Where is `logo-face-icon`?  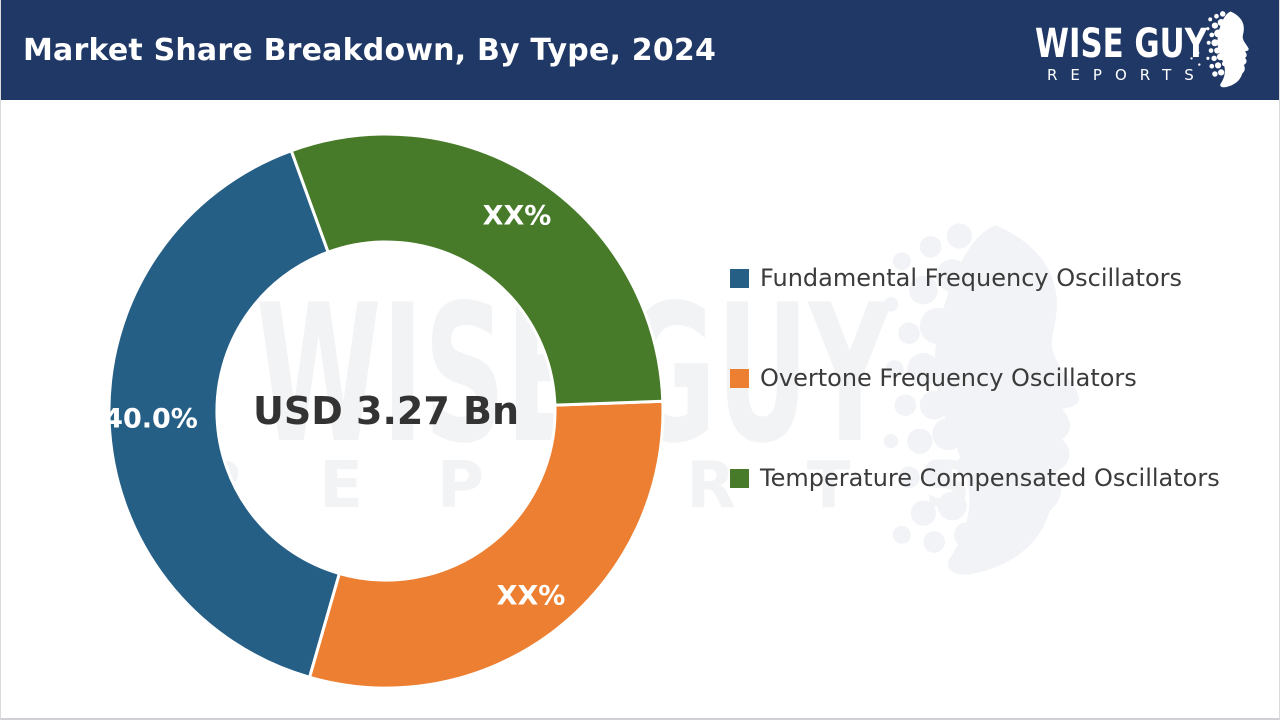 logo-face-icon is located at coordinates (1219, 49).